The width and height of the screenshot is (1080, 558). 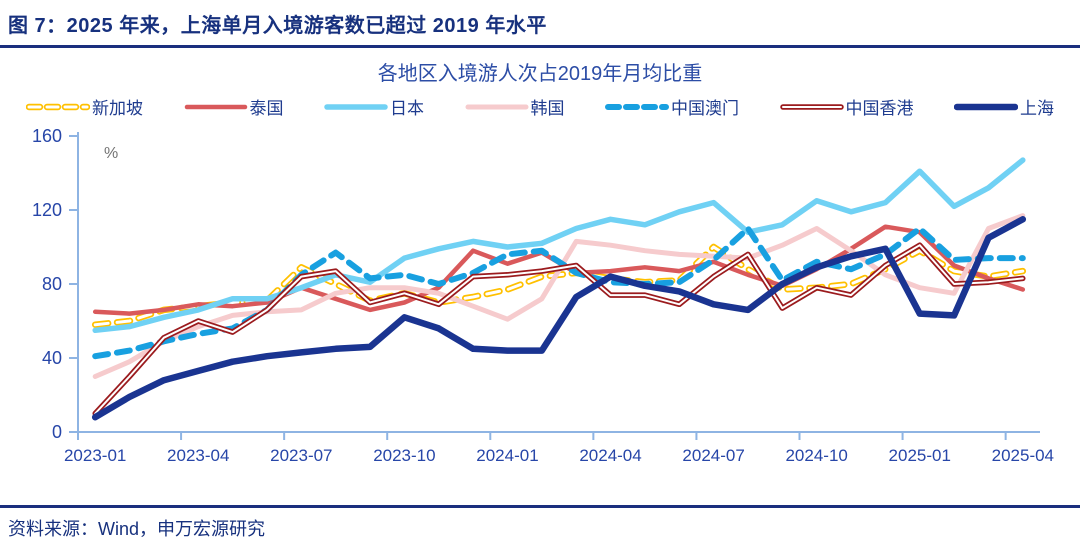 What do you see at coordinates (117, 108) in the screenshot?
I see `legend-label: 新加坡` at bounding box center [117, 108].